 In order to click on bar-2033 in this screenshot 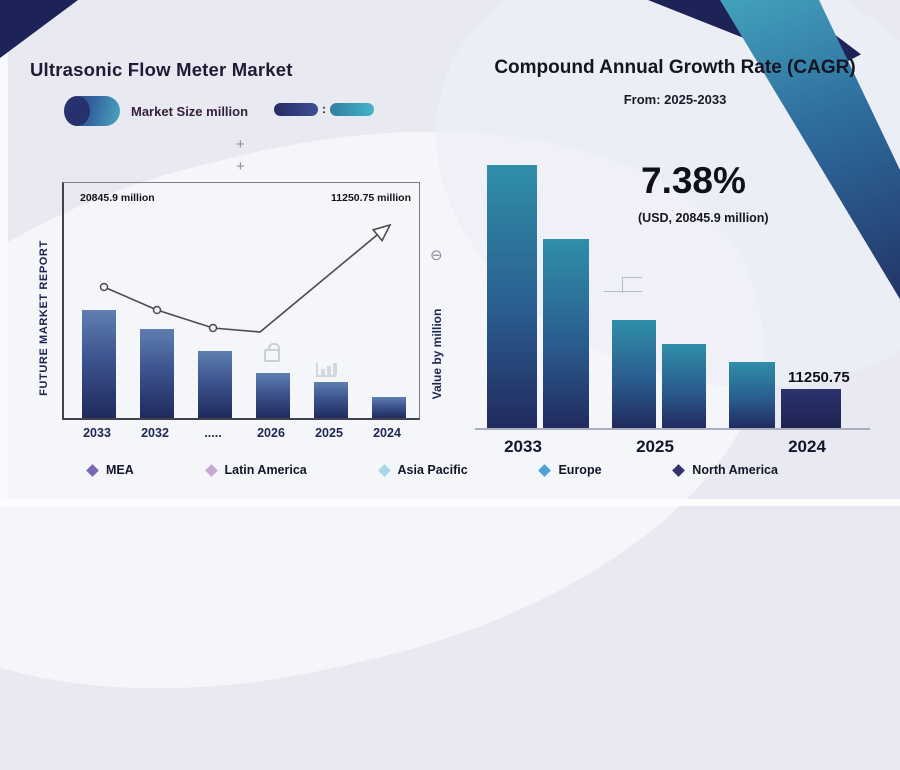, I will do `click(99, 363)`.